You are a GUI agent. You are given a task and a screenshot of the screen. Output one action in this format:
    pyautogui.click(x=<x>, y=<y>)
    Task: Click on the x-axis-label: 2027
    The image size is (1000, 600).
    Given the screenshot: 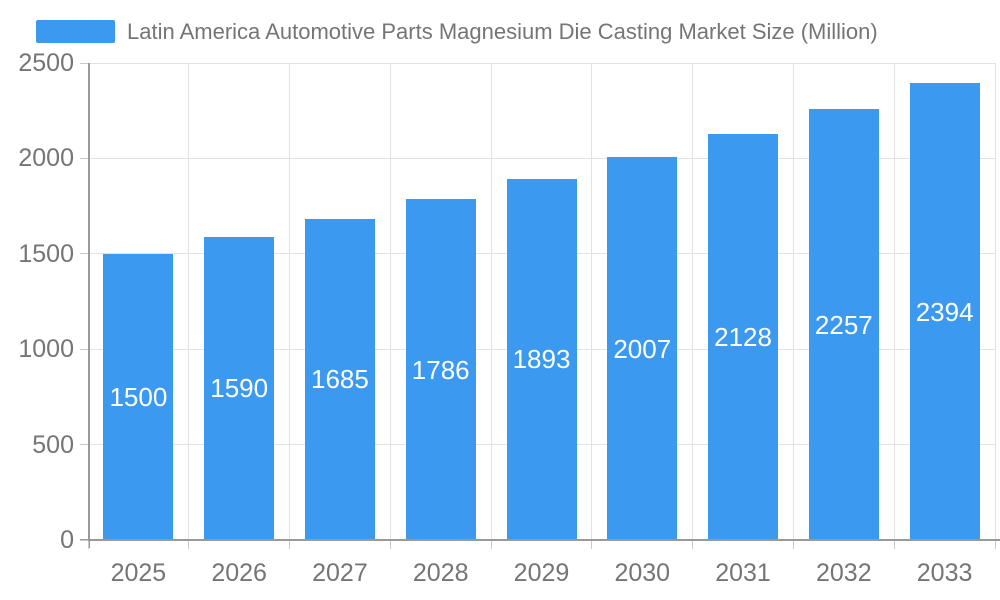 What is the action you would take?
    pyautogui.click(x=340, y=573)
    